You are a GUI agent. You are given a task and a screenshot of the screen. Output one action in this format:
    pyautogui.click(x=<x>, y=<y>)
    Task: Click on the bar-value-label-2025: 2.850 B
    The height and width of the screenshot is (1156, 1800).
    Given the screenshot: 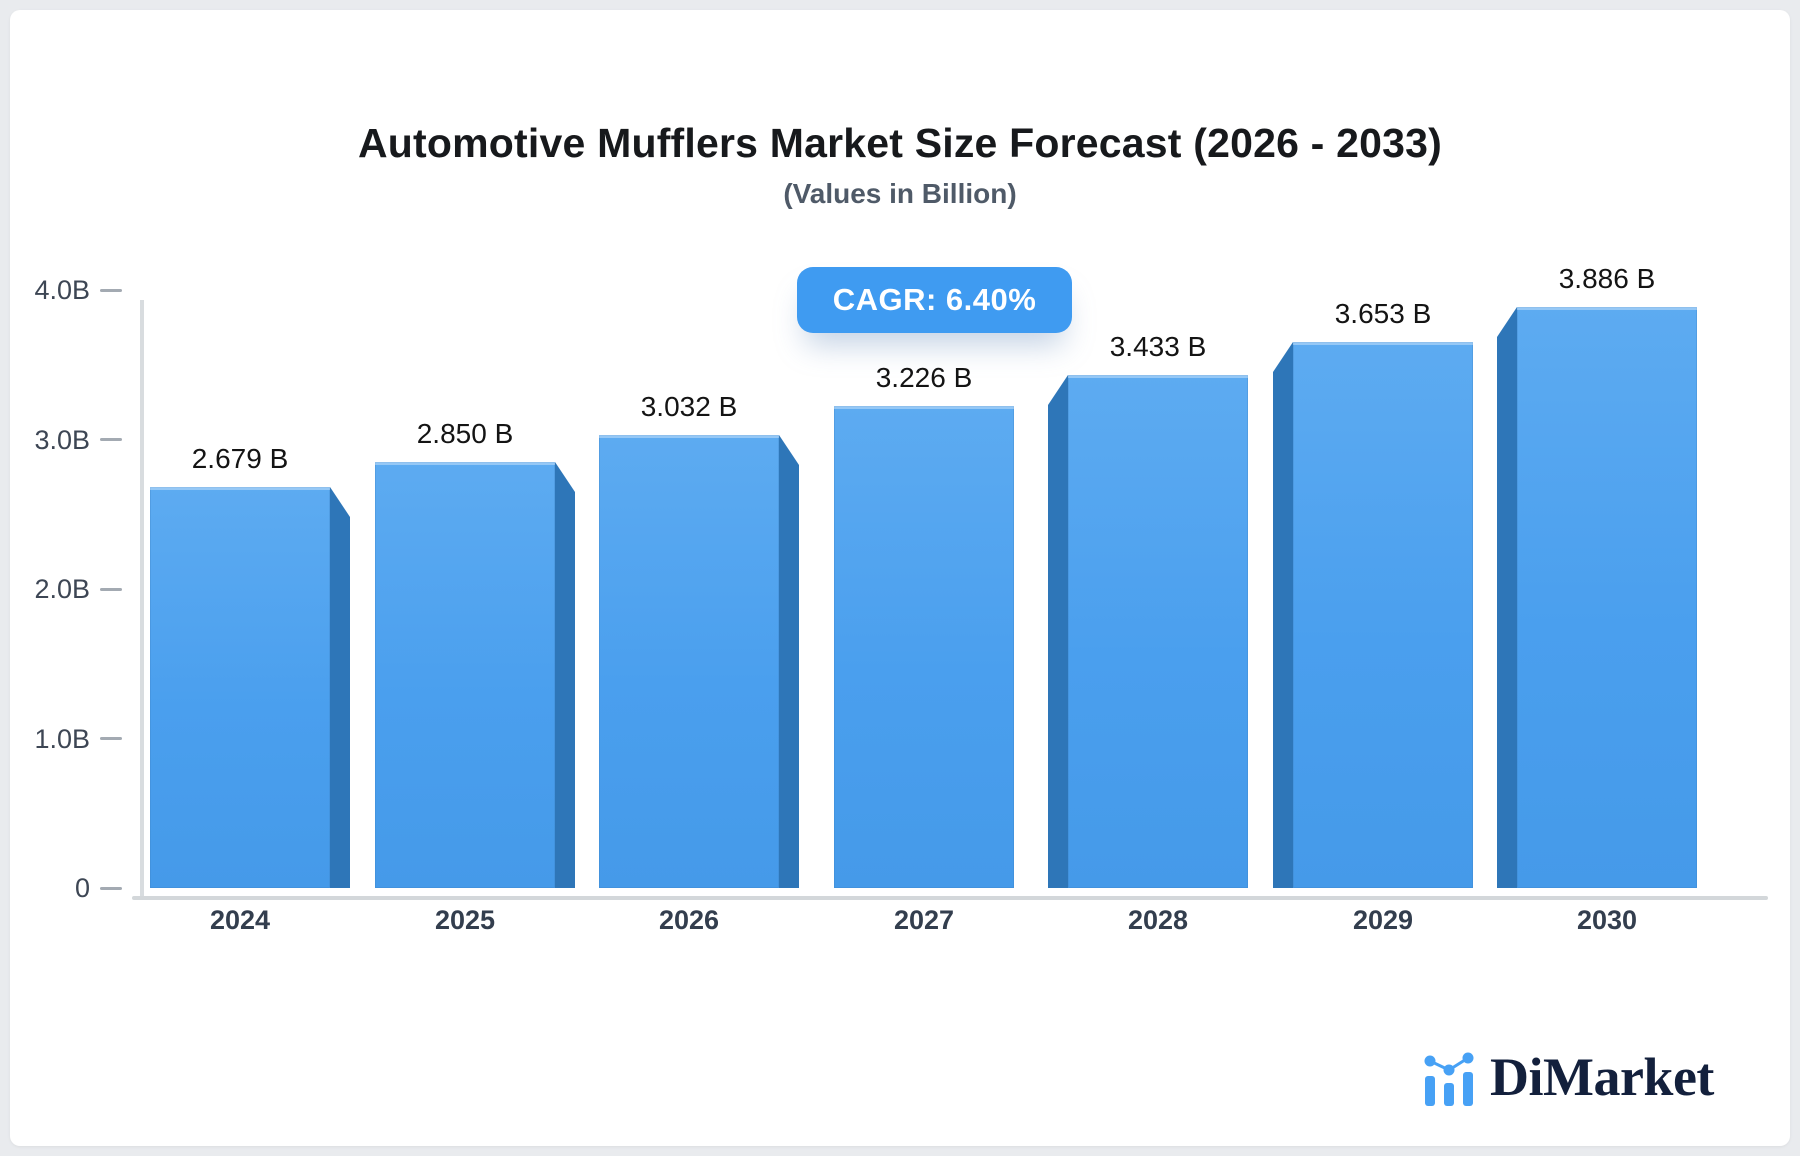 What is the action you would take?
    pyautogui.click(x=465, y=433)
    